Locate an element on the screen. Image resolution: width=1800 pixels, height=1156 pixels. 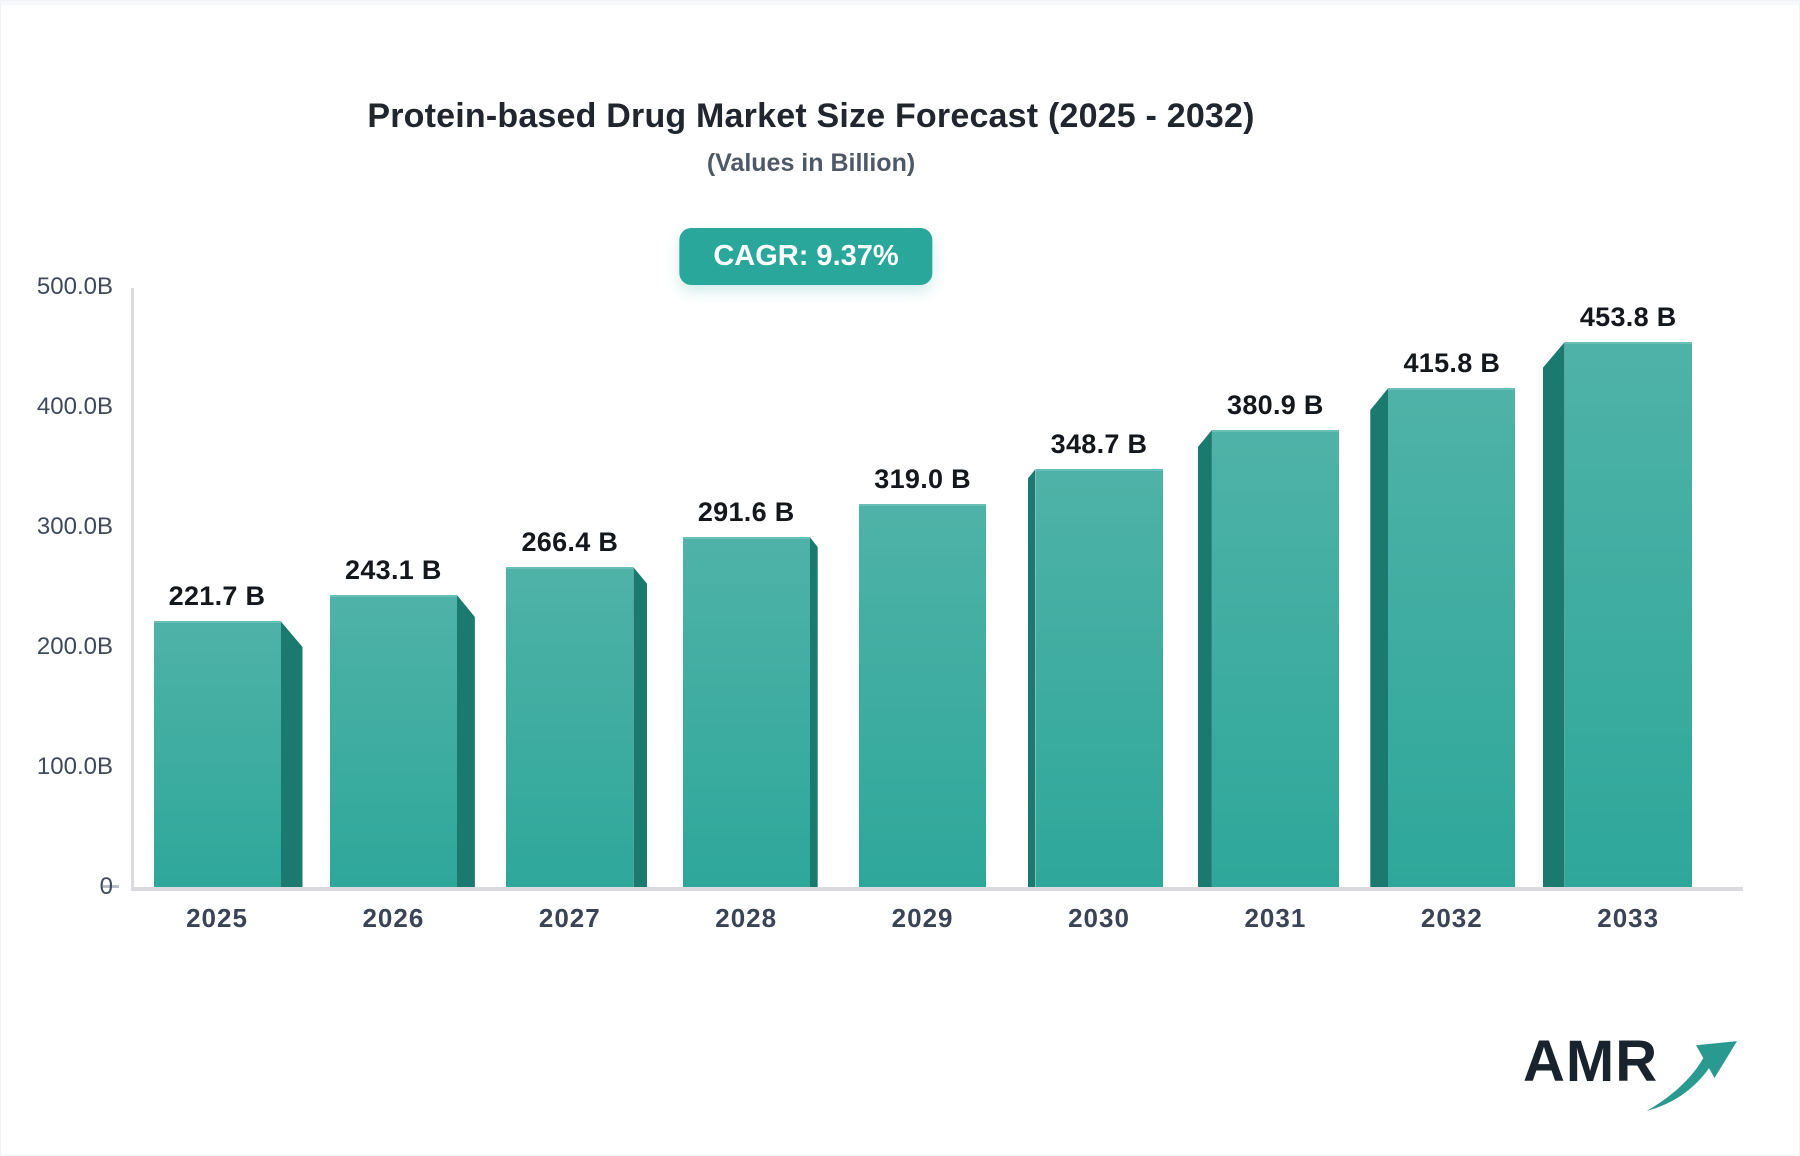
chart-subtitle: (Values in Billion) is located at coordinates (811, 163).